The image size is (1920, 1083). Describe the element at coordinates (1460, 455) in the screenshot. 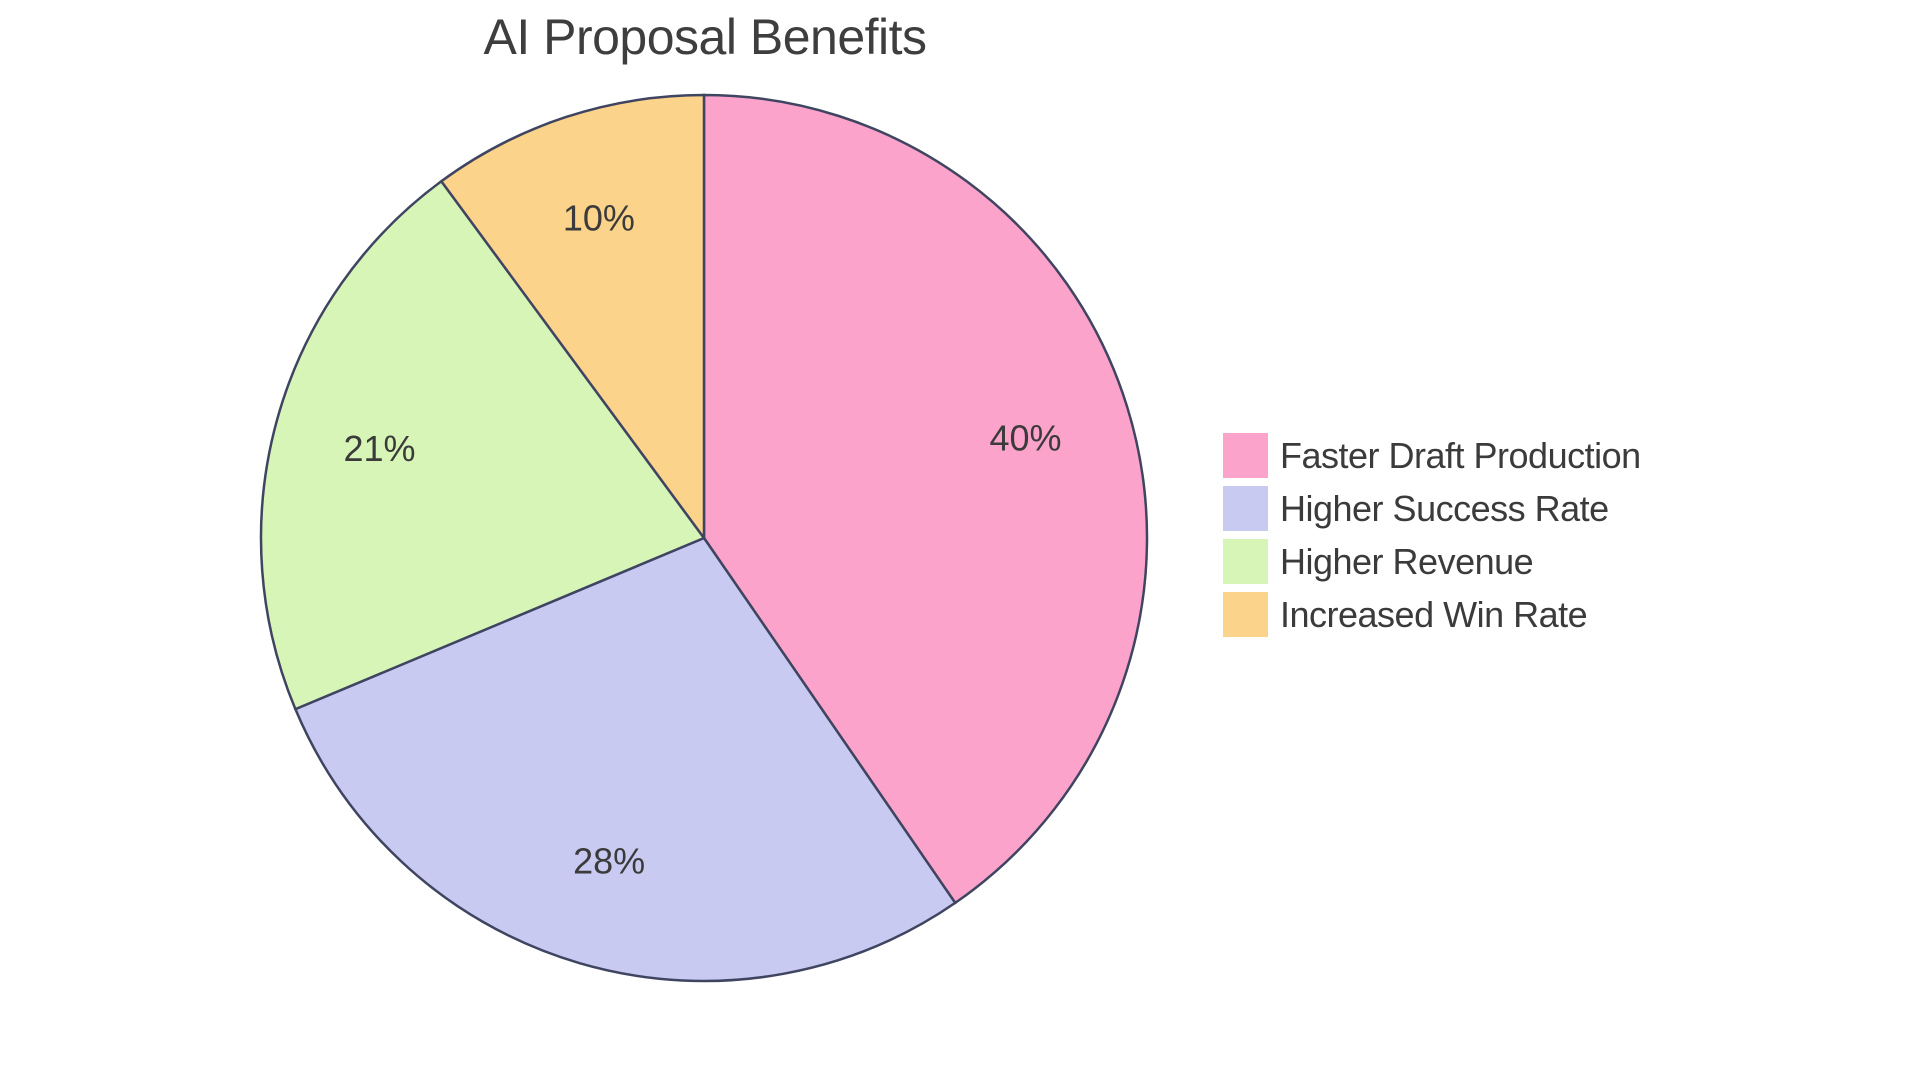

I see `legend-label: Faster Draft Production` at that location.